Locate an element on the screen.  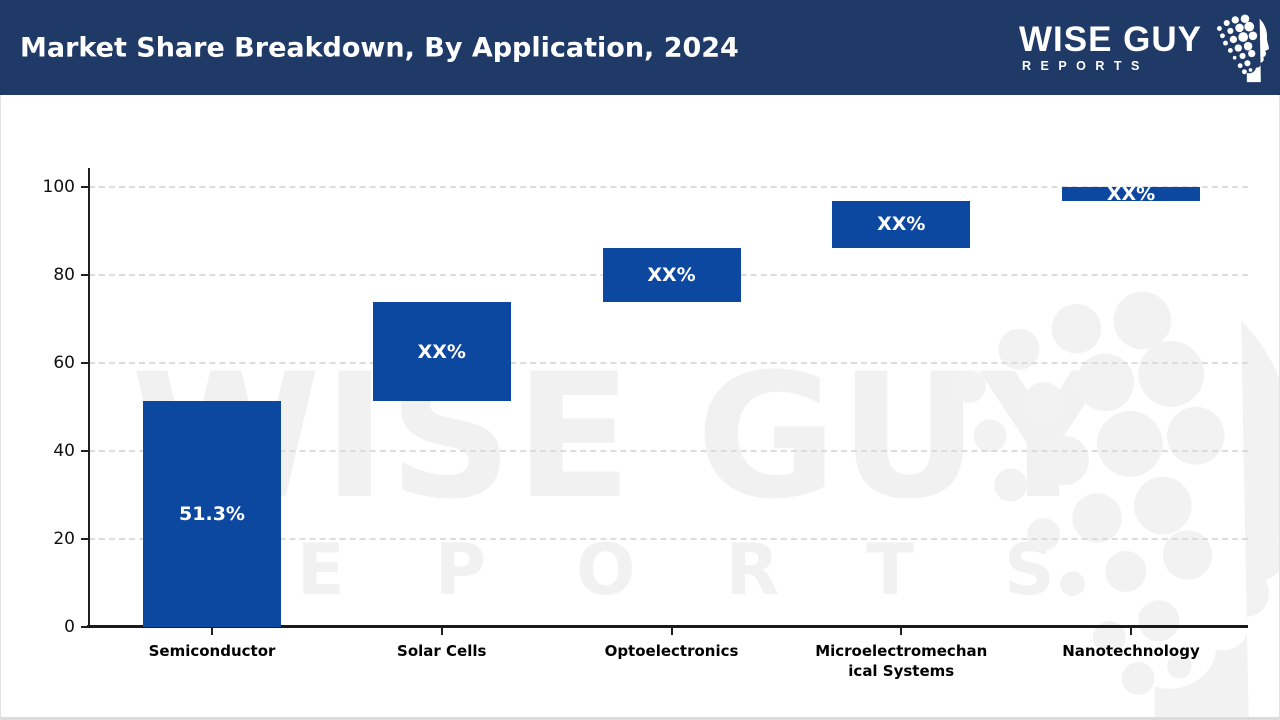
brand-logo: WISE GUY REPORTS is located at coordinates (1144, 47).